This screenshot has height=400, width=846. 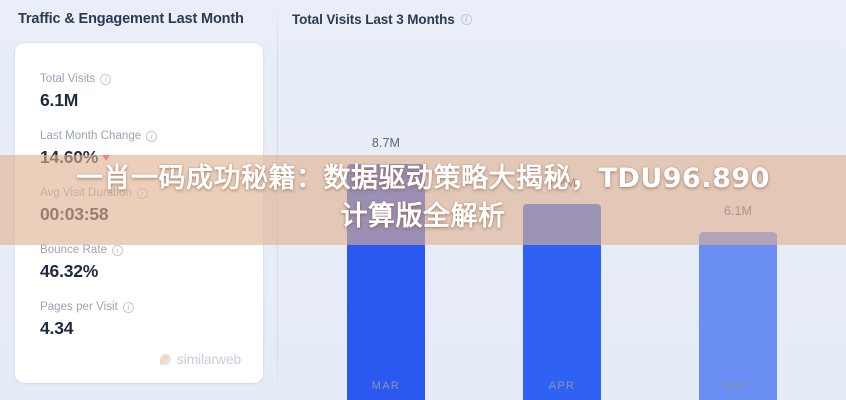 I want to click on metric-value: 4.34, so click(x=87, y=328).